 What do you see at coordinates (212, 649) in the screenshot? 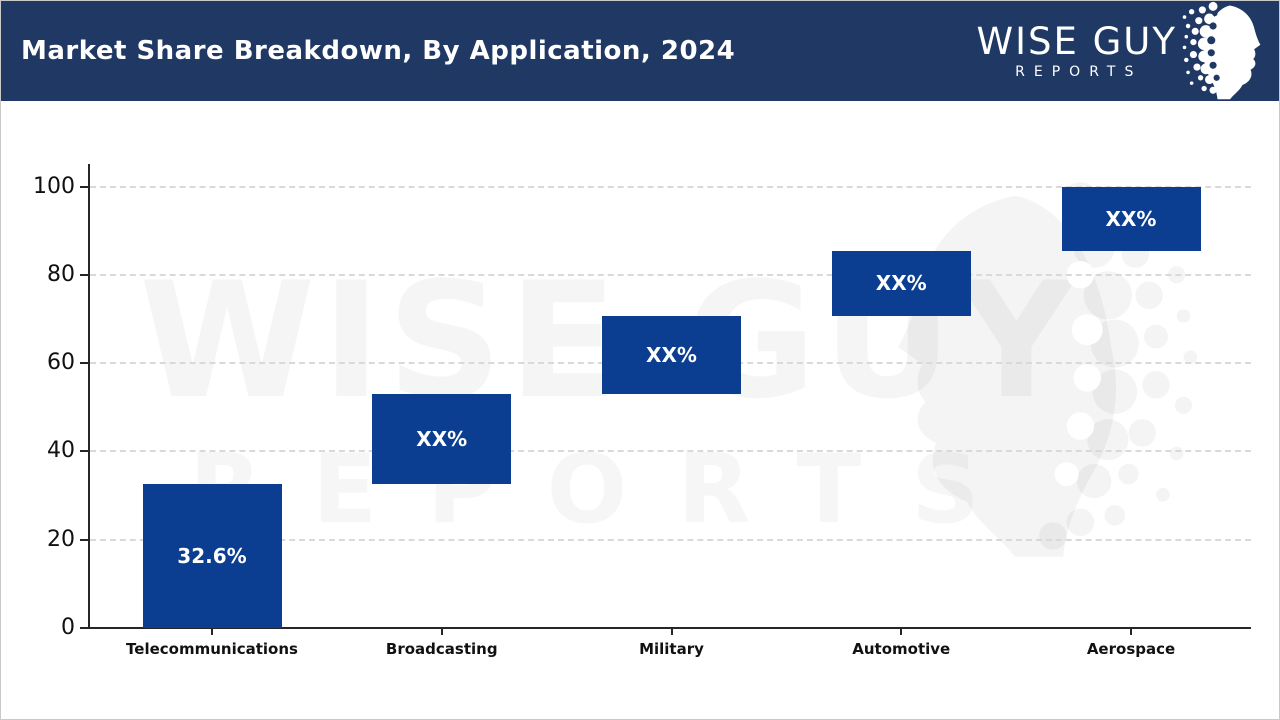
I see `x-axis-label-telecommunications: Telecommunications` at bounding box center [212, 649].